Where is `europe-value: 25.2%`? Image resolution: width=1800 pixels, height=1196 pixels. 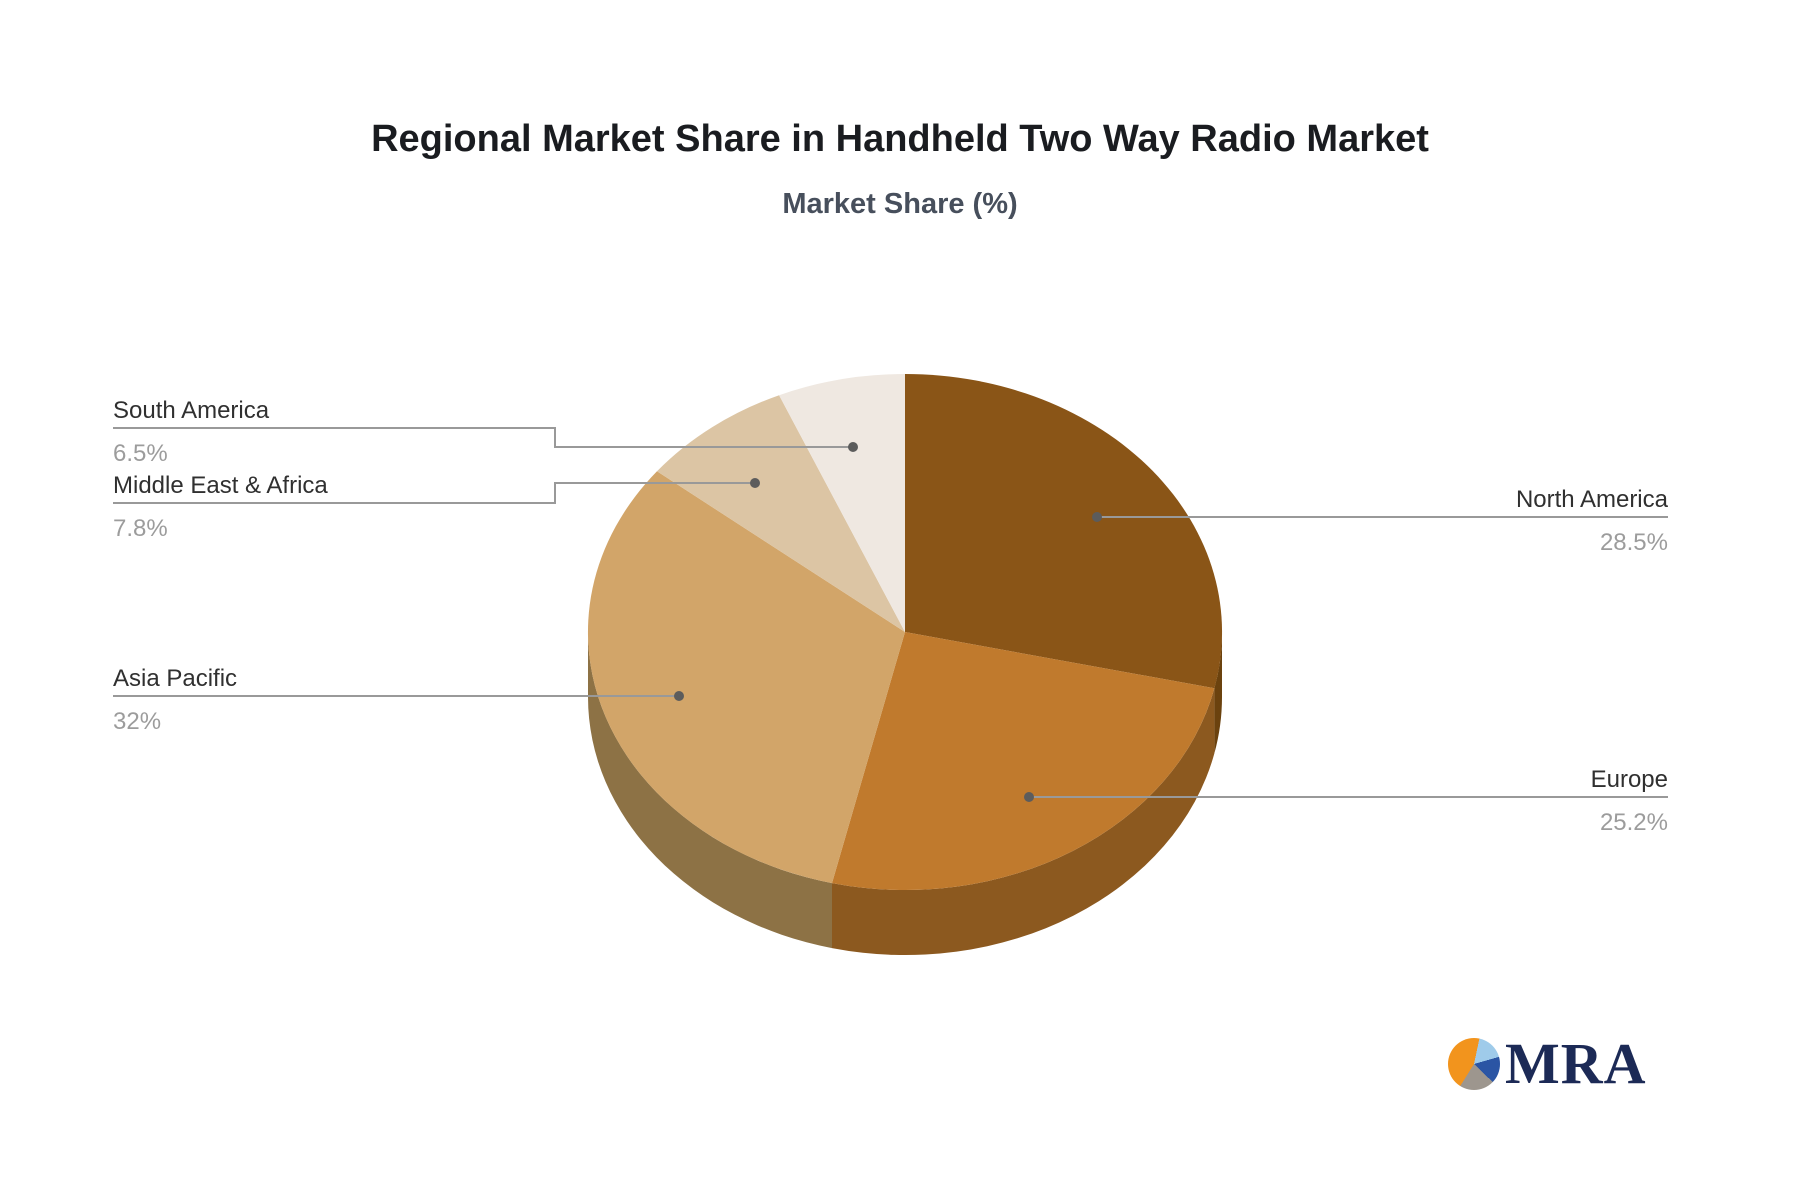
europe-value: 25.2% is located at coordinates (1634, 822).